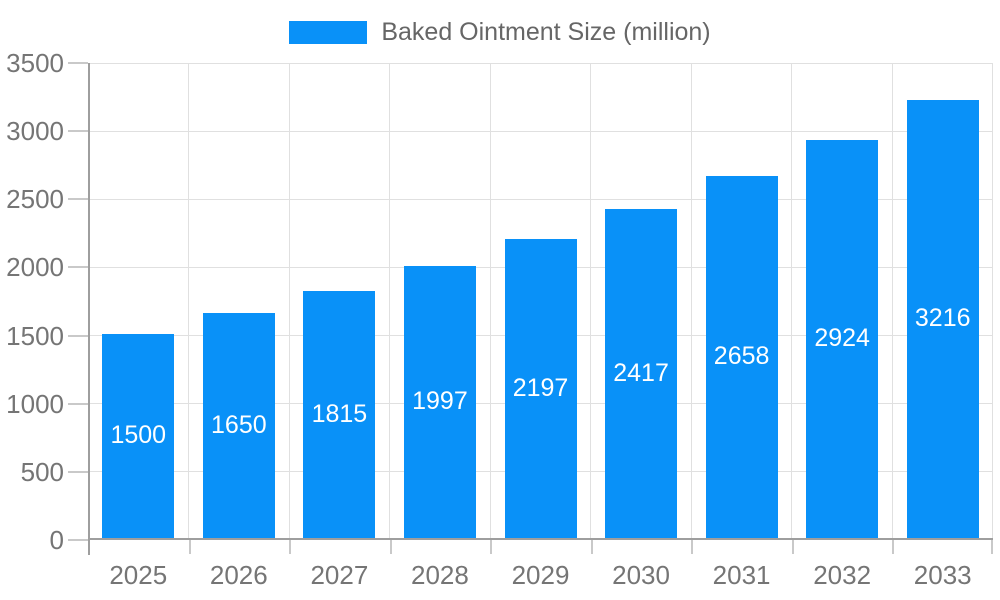 The height and width of the screenshot is (600, 1000). Describe the element at coordinates (842, 575) in the screenshot. I see `x-axis-label: 2032` at that location.